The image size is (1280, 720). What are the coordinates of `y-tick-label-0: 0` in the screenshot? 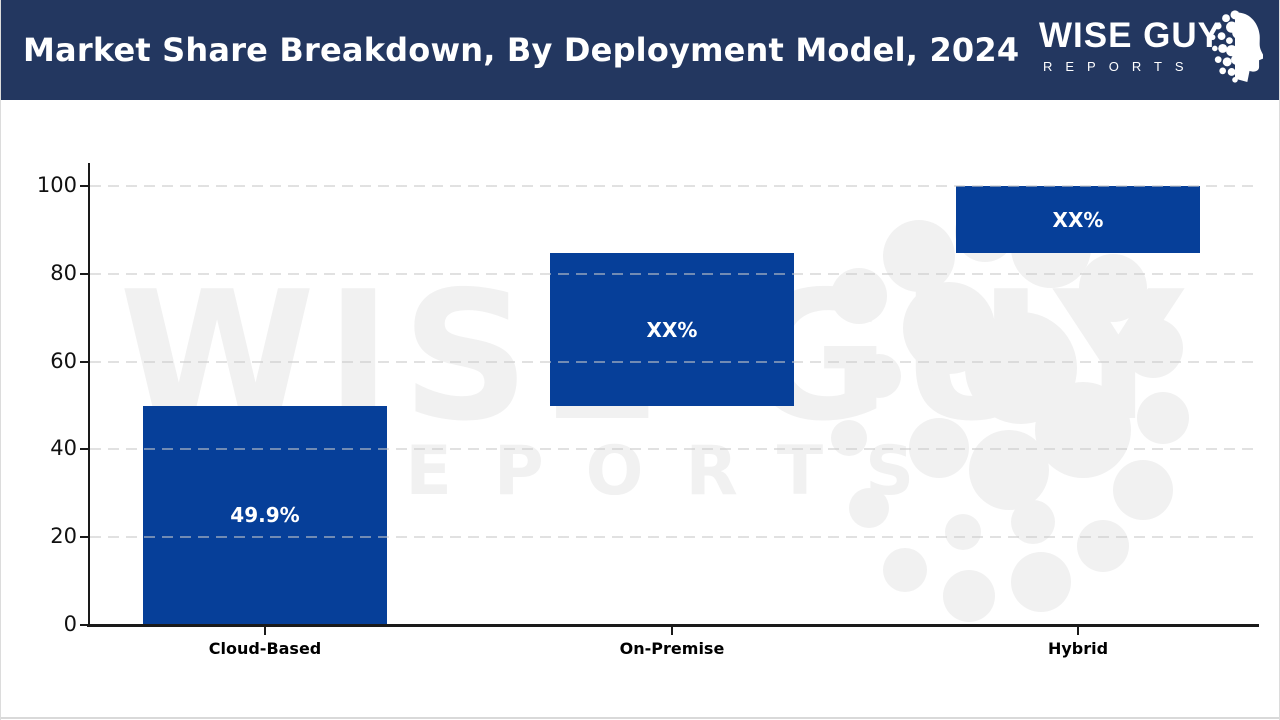 It's located at (70, 624).